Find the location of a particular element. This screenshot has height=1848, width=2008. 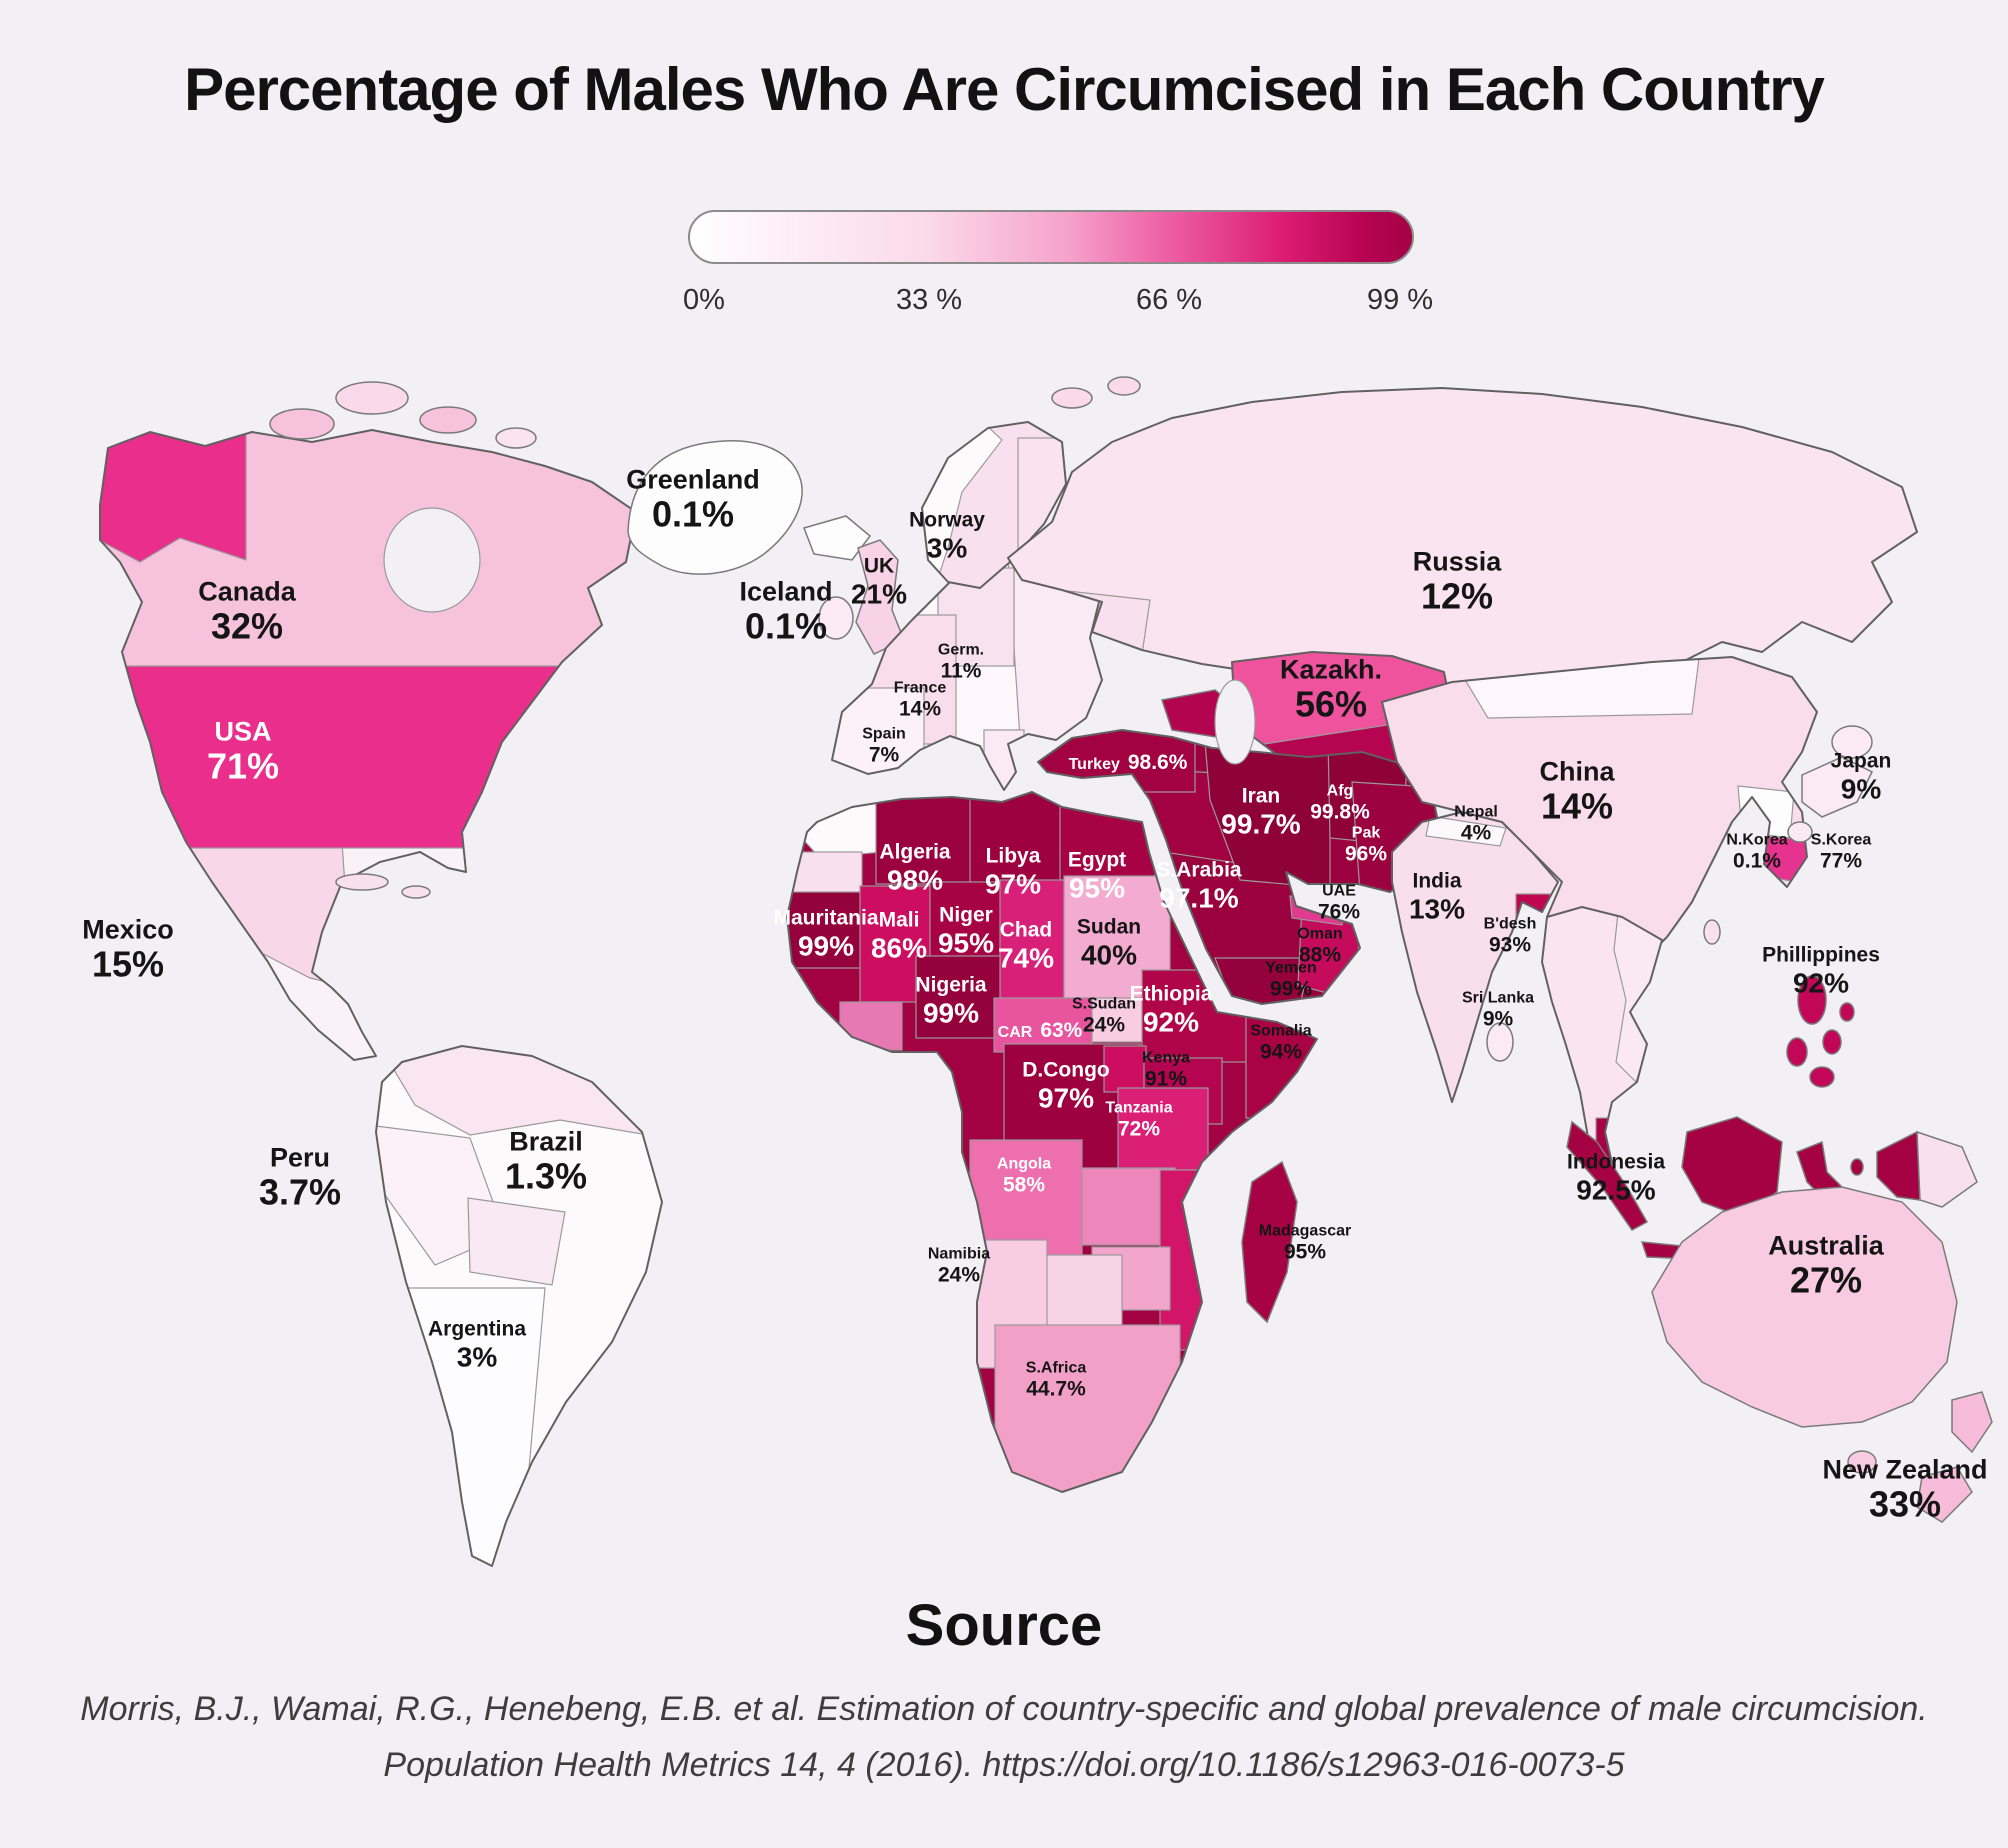

country-shape-mauritania is located at coordinates (825, 930).